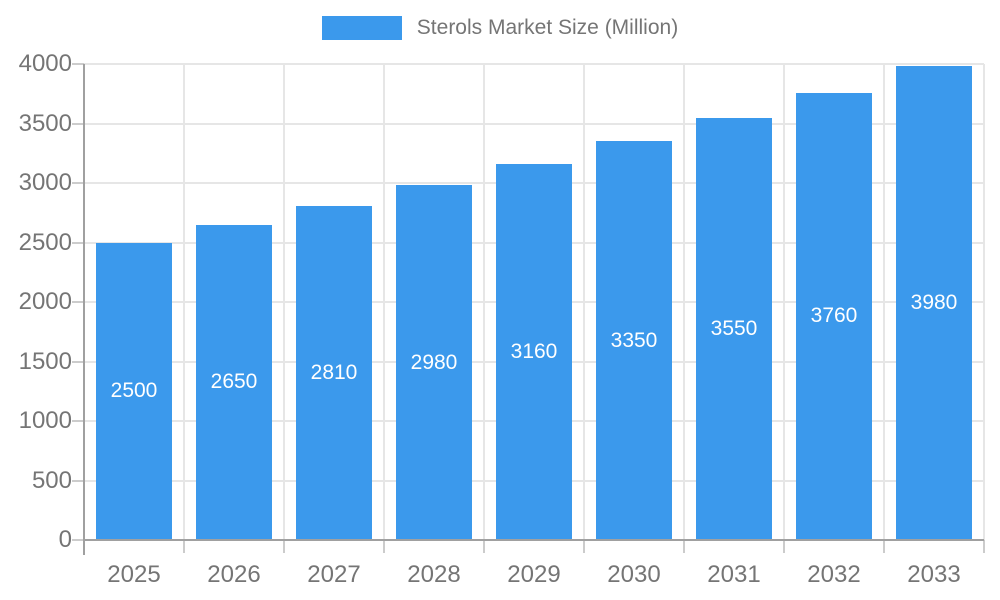  I want to click on bar: 3550, so click(734, 328).